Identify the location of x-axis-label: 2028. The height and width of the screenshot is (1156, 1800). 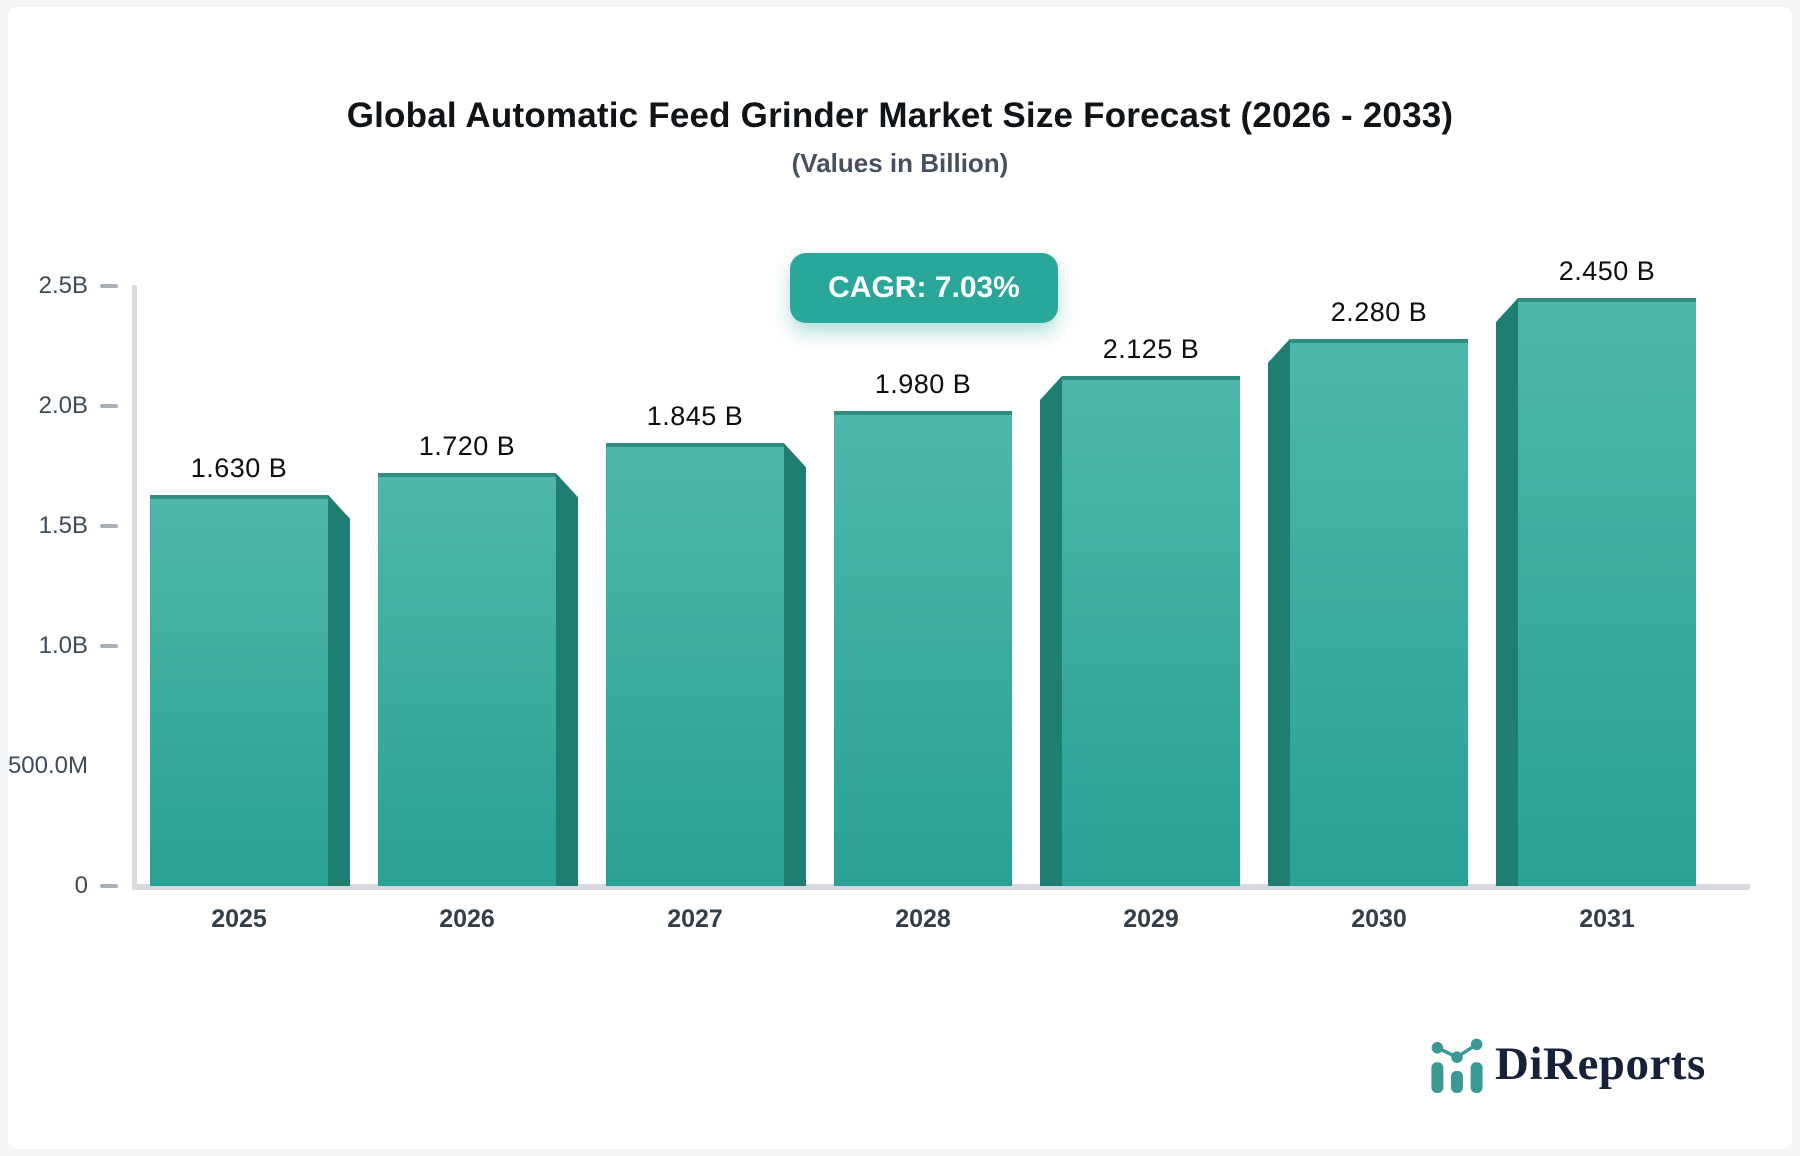
(923, 919).